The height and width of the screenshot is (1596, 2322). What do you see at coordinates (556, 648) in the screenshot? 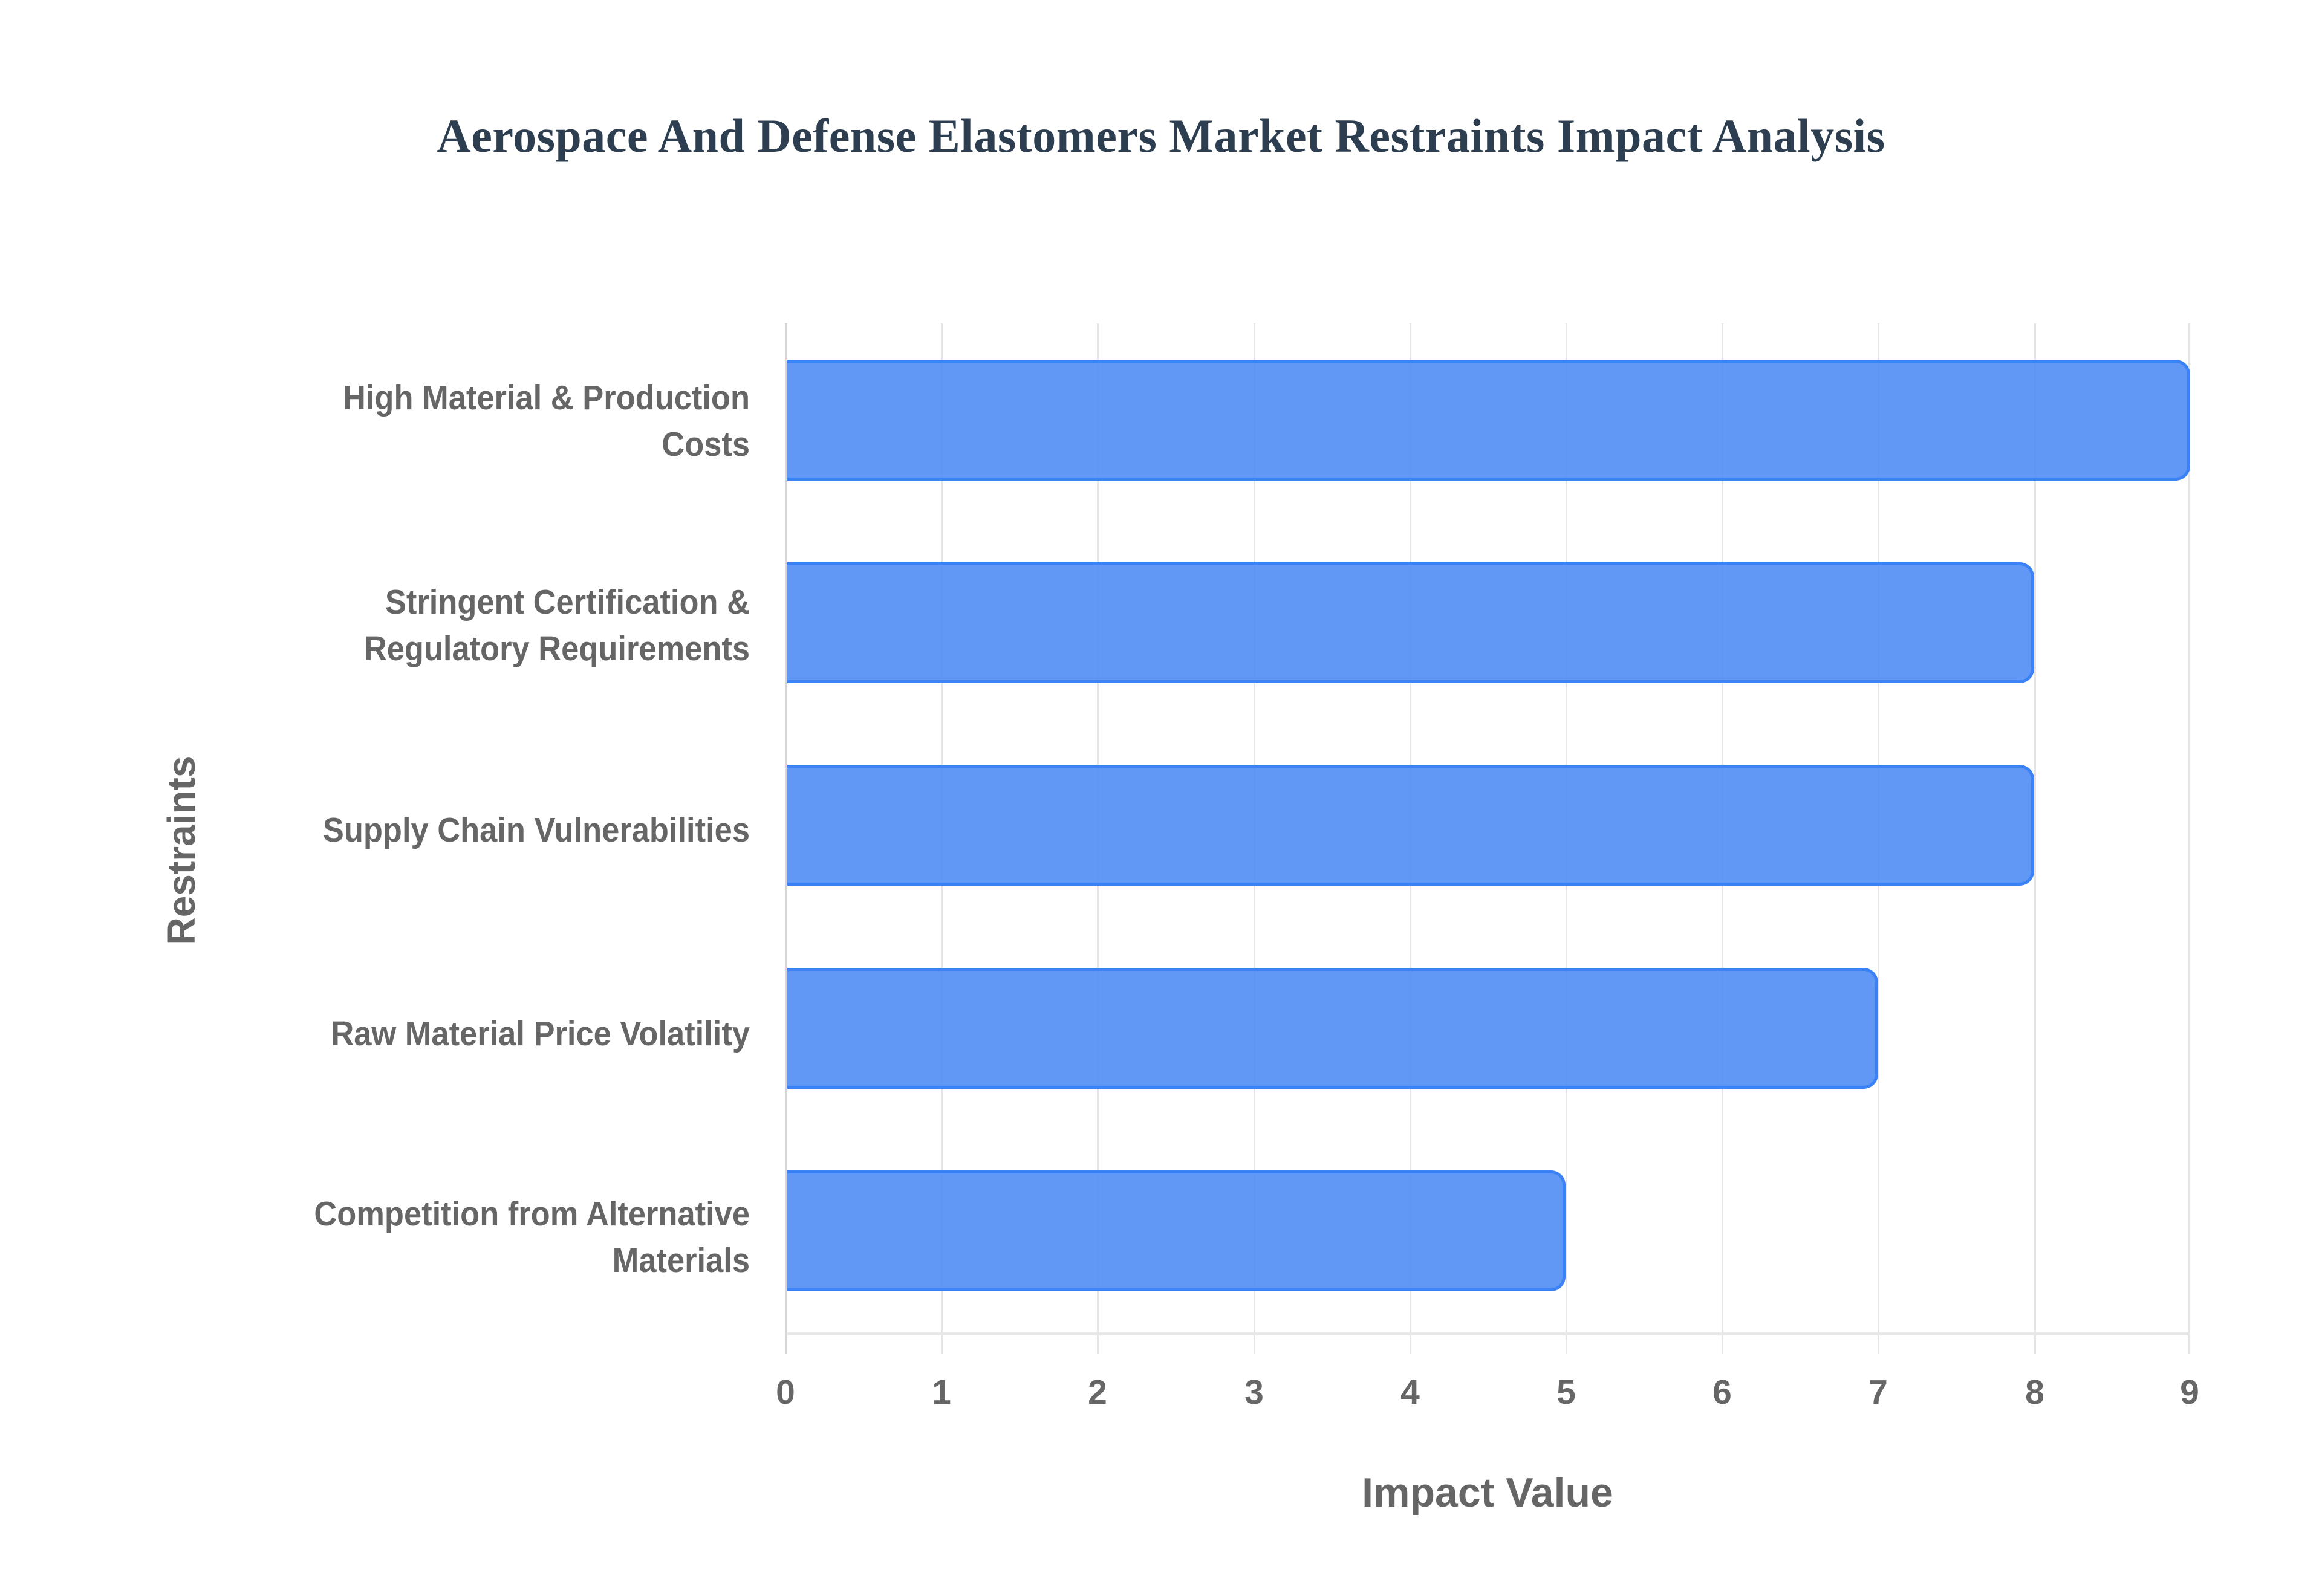
I see `y-label-line: Regulatory Requirements` at bounding box center [556, 648].